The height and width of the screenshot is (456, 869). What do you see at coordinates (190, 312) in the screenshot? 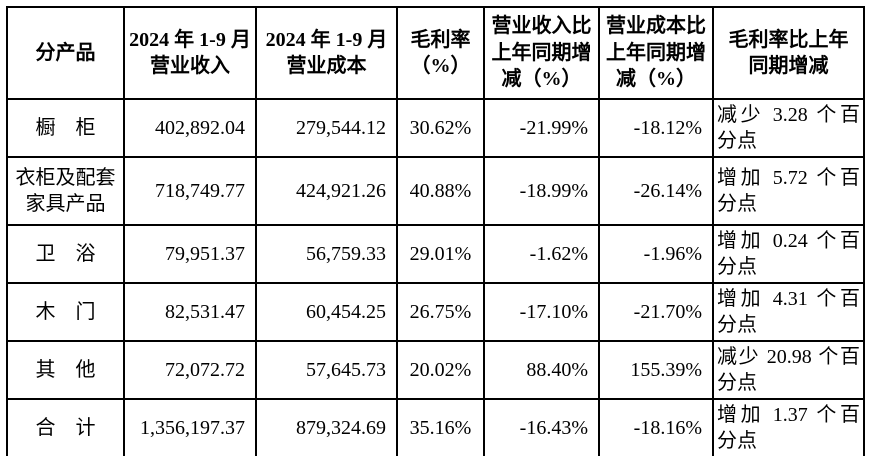
I see `cell-revenue: 82,531.47` at bounding box center [190, 312].